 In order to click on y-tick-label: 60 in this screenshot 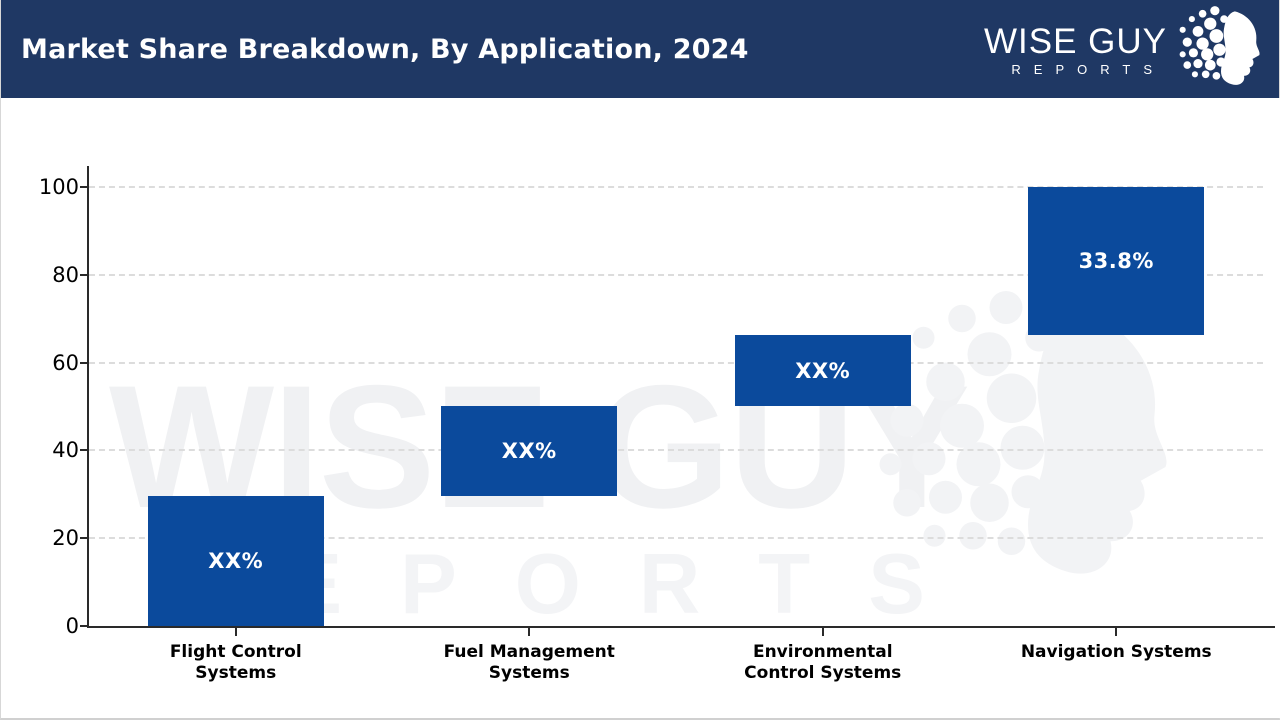, I will do `click(65, 362)`.